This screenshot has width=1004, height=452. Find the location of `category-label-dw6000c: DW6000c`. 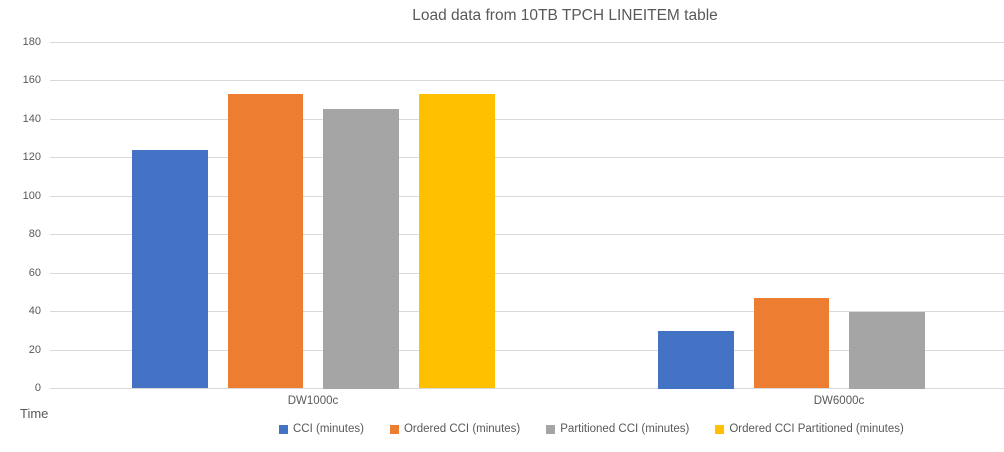

category-label-dw6000c: DW6000c is located at coordinates (839, 401).